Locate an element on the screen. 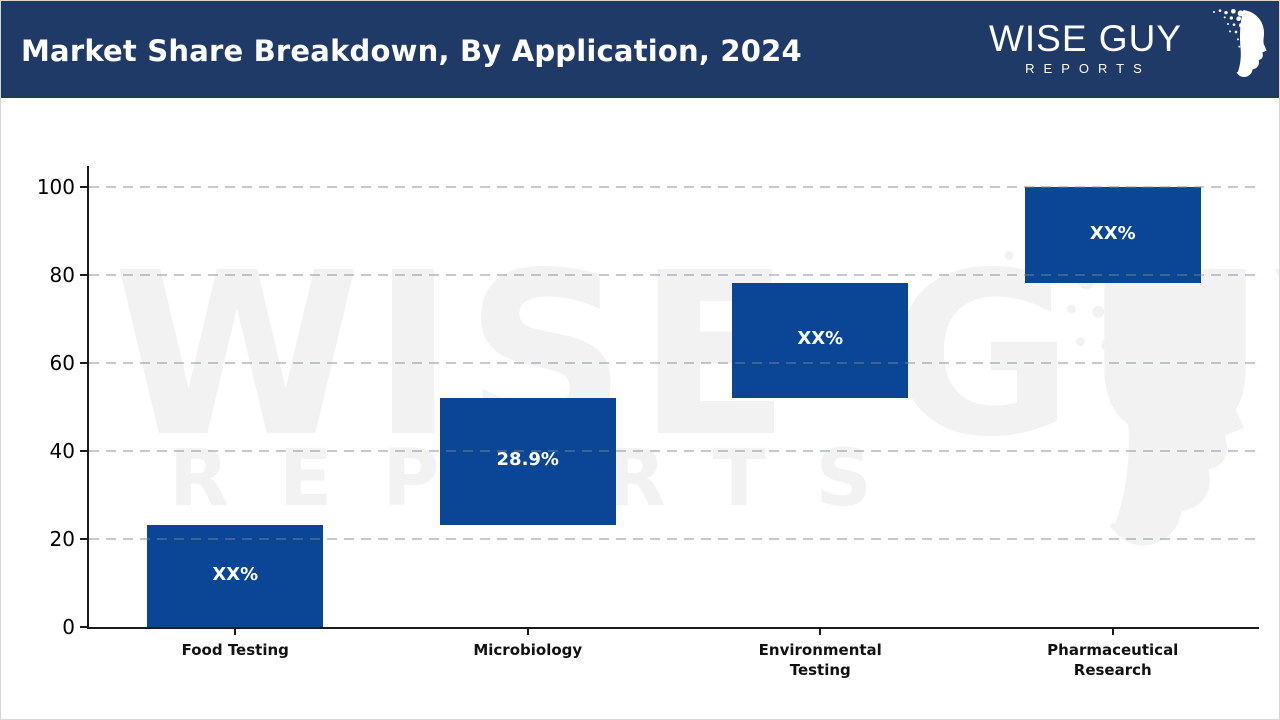  x-tick-mark-food-testing is located at coordinates (235, 632).